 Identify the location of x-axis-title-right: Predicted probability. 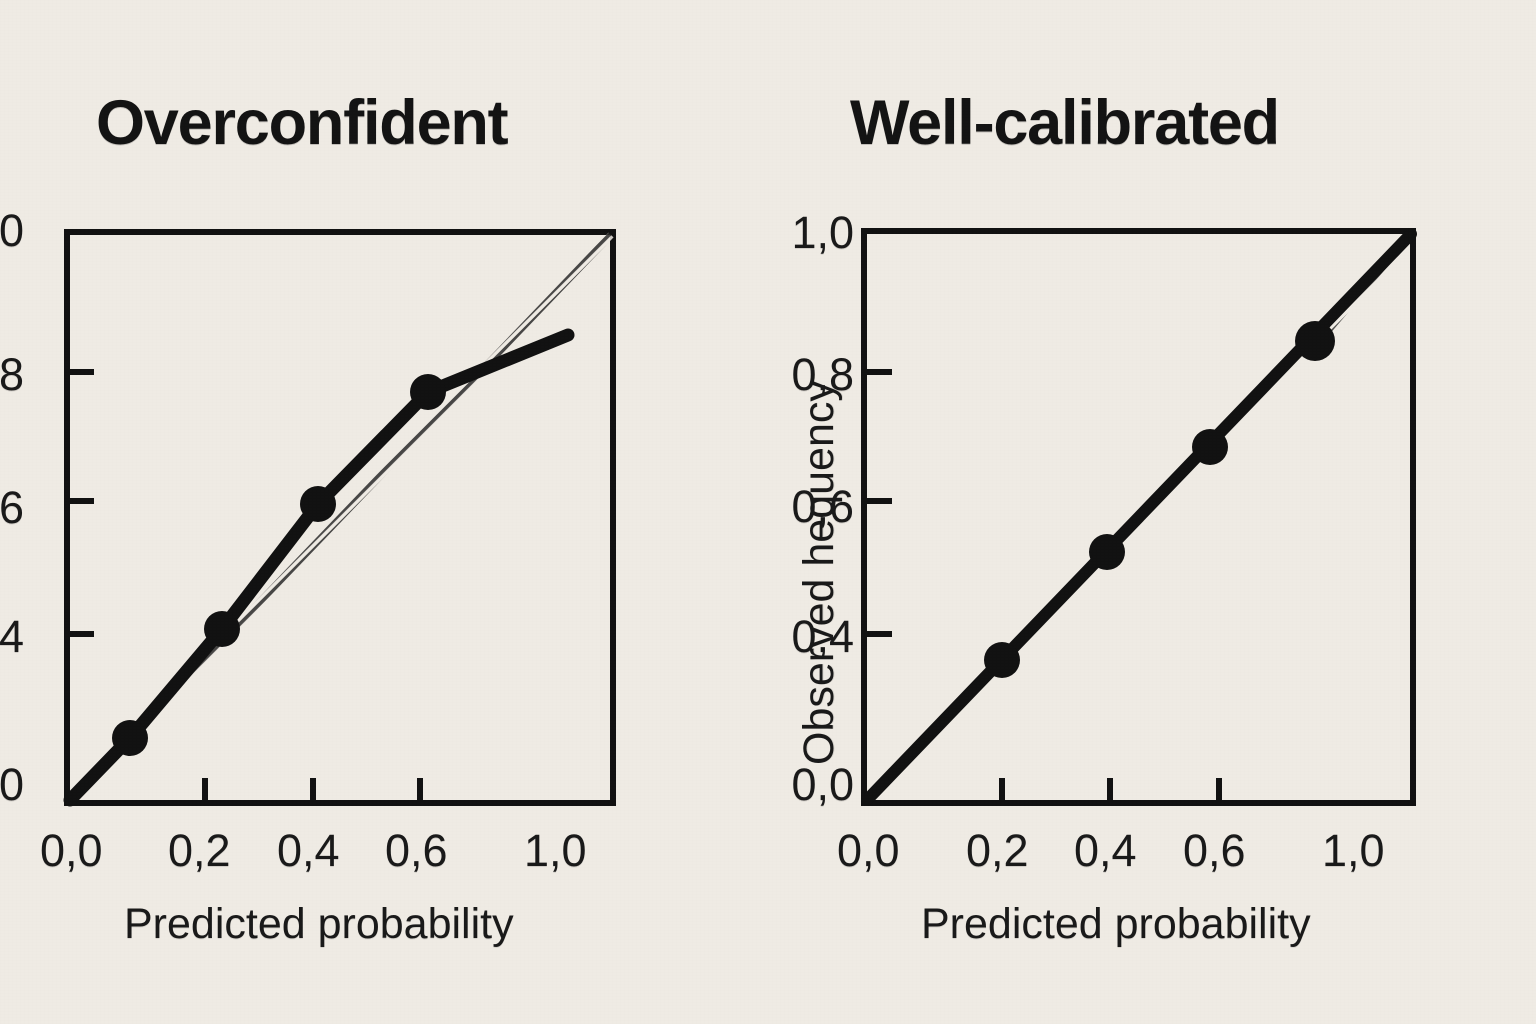
(1116, 924).